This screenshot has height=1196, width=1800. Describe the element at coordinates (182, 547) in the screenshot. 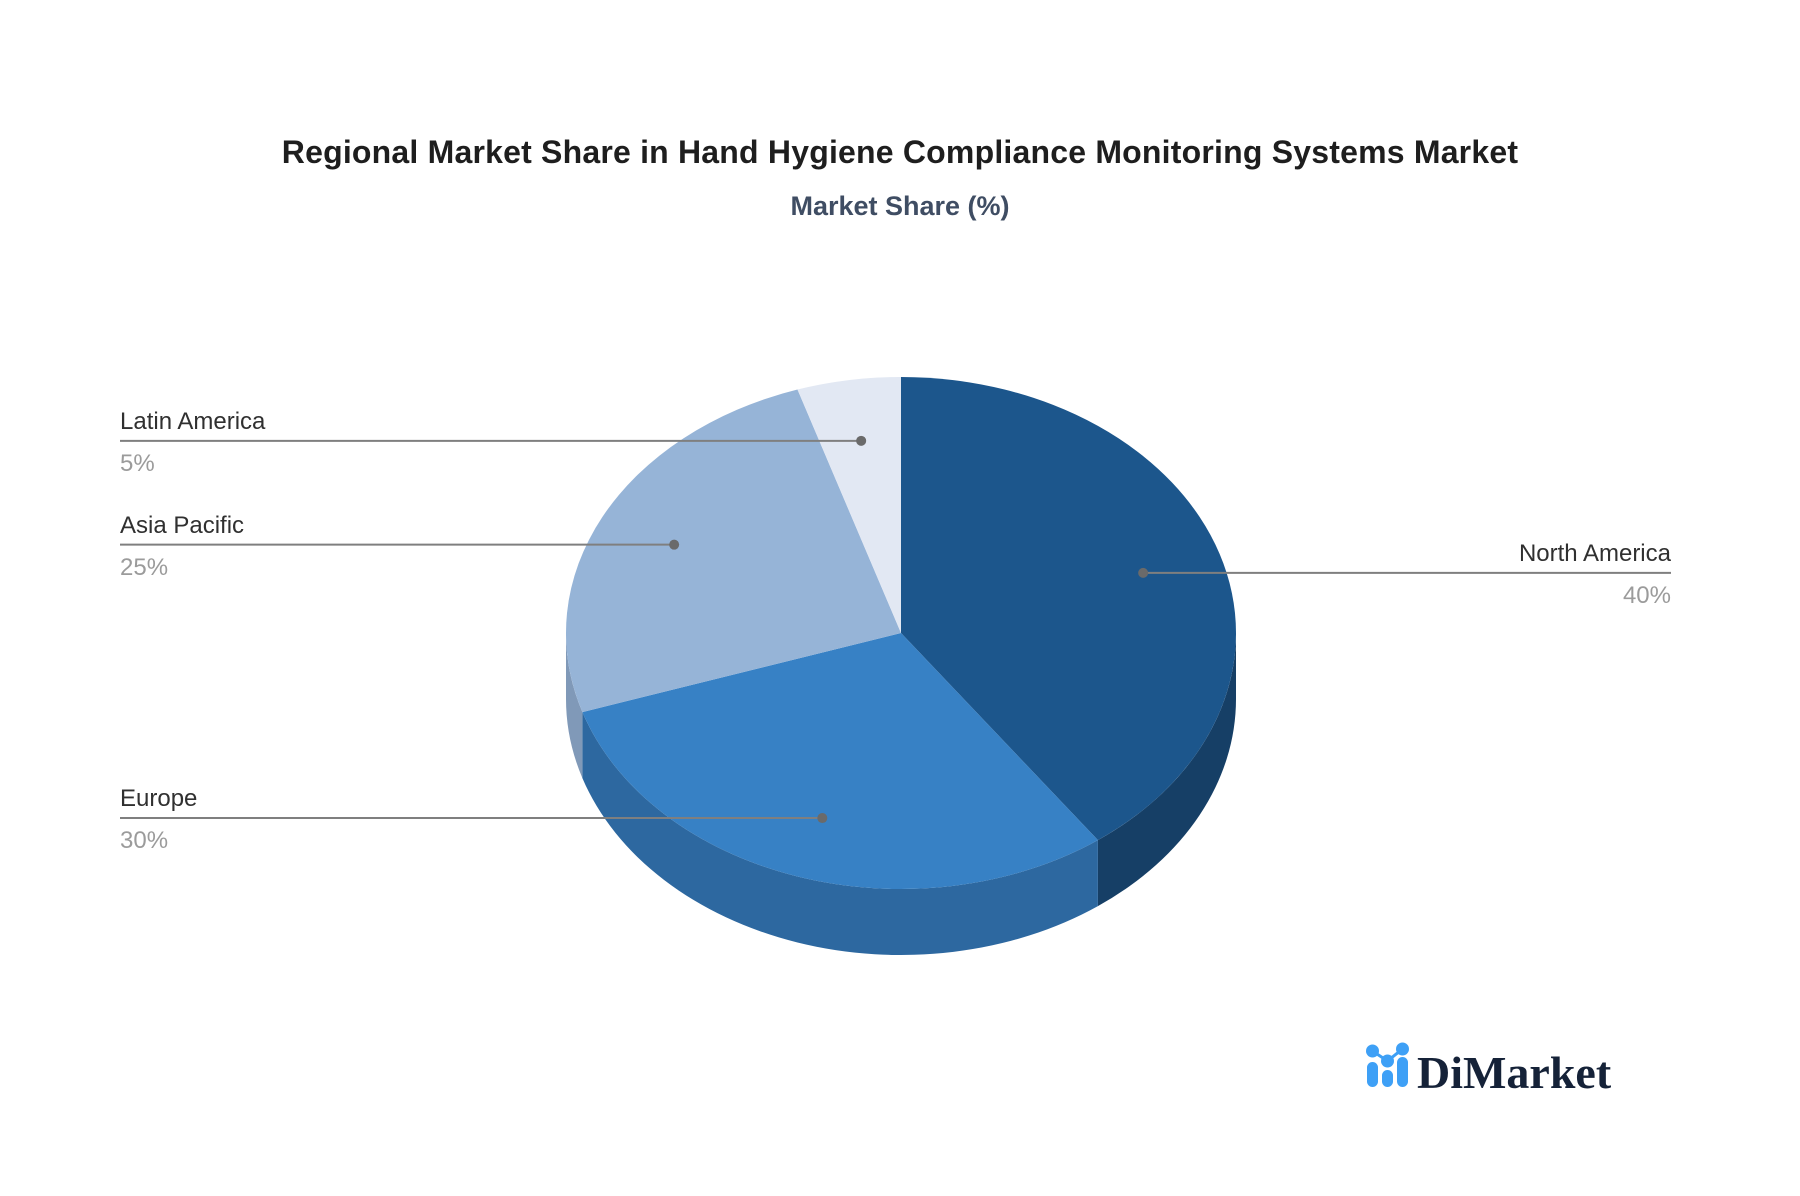

I see `pie-label-asia-pacific: Asia Pacific 25%` at that location.